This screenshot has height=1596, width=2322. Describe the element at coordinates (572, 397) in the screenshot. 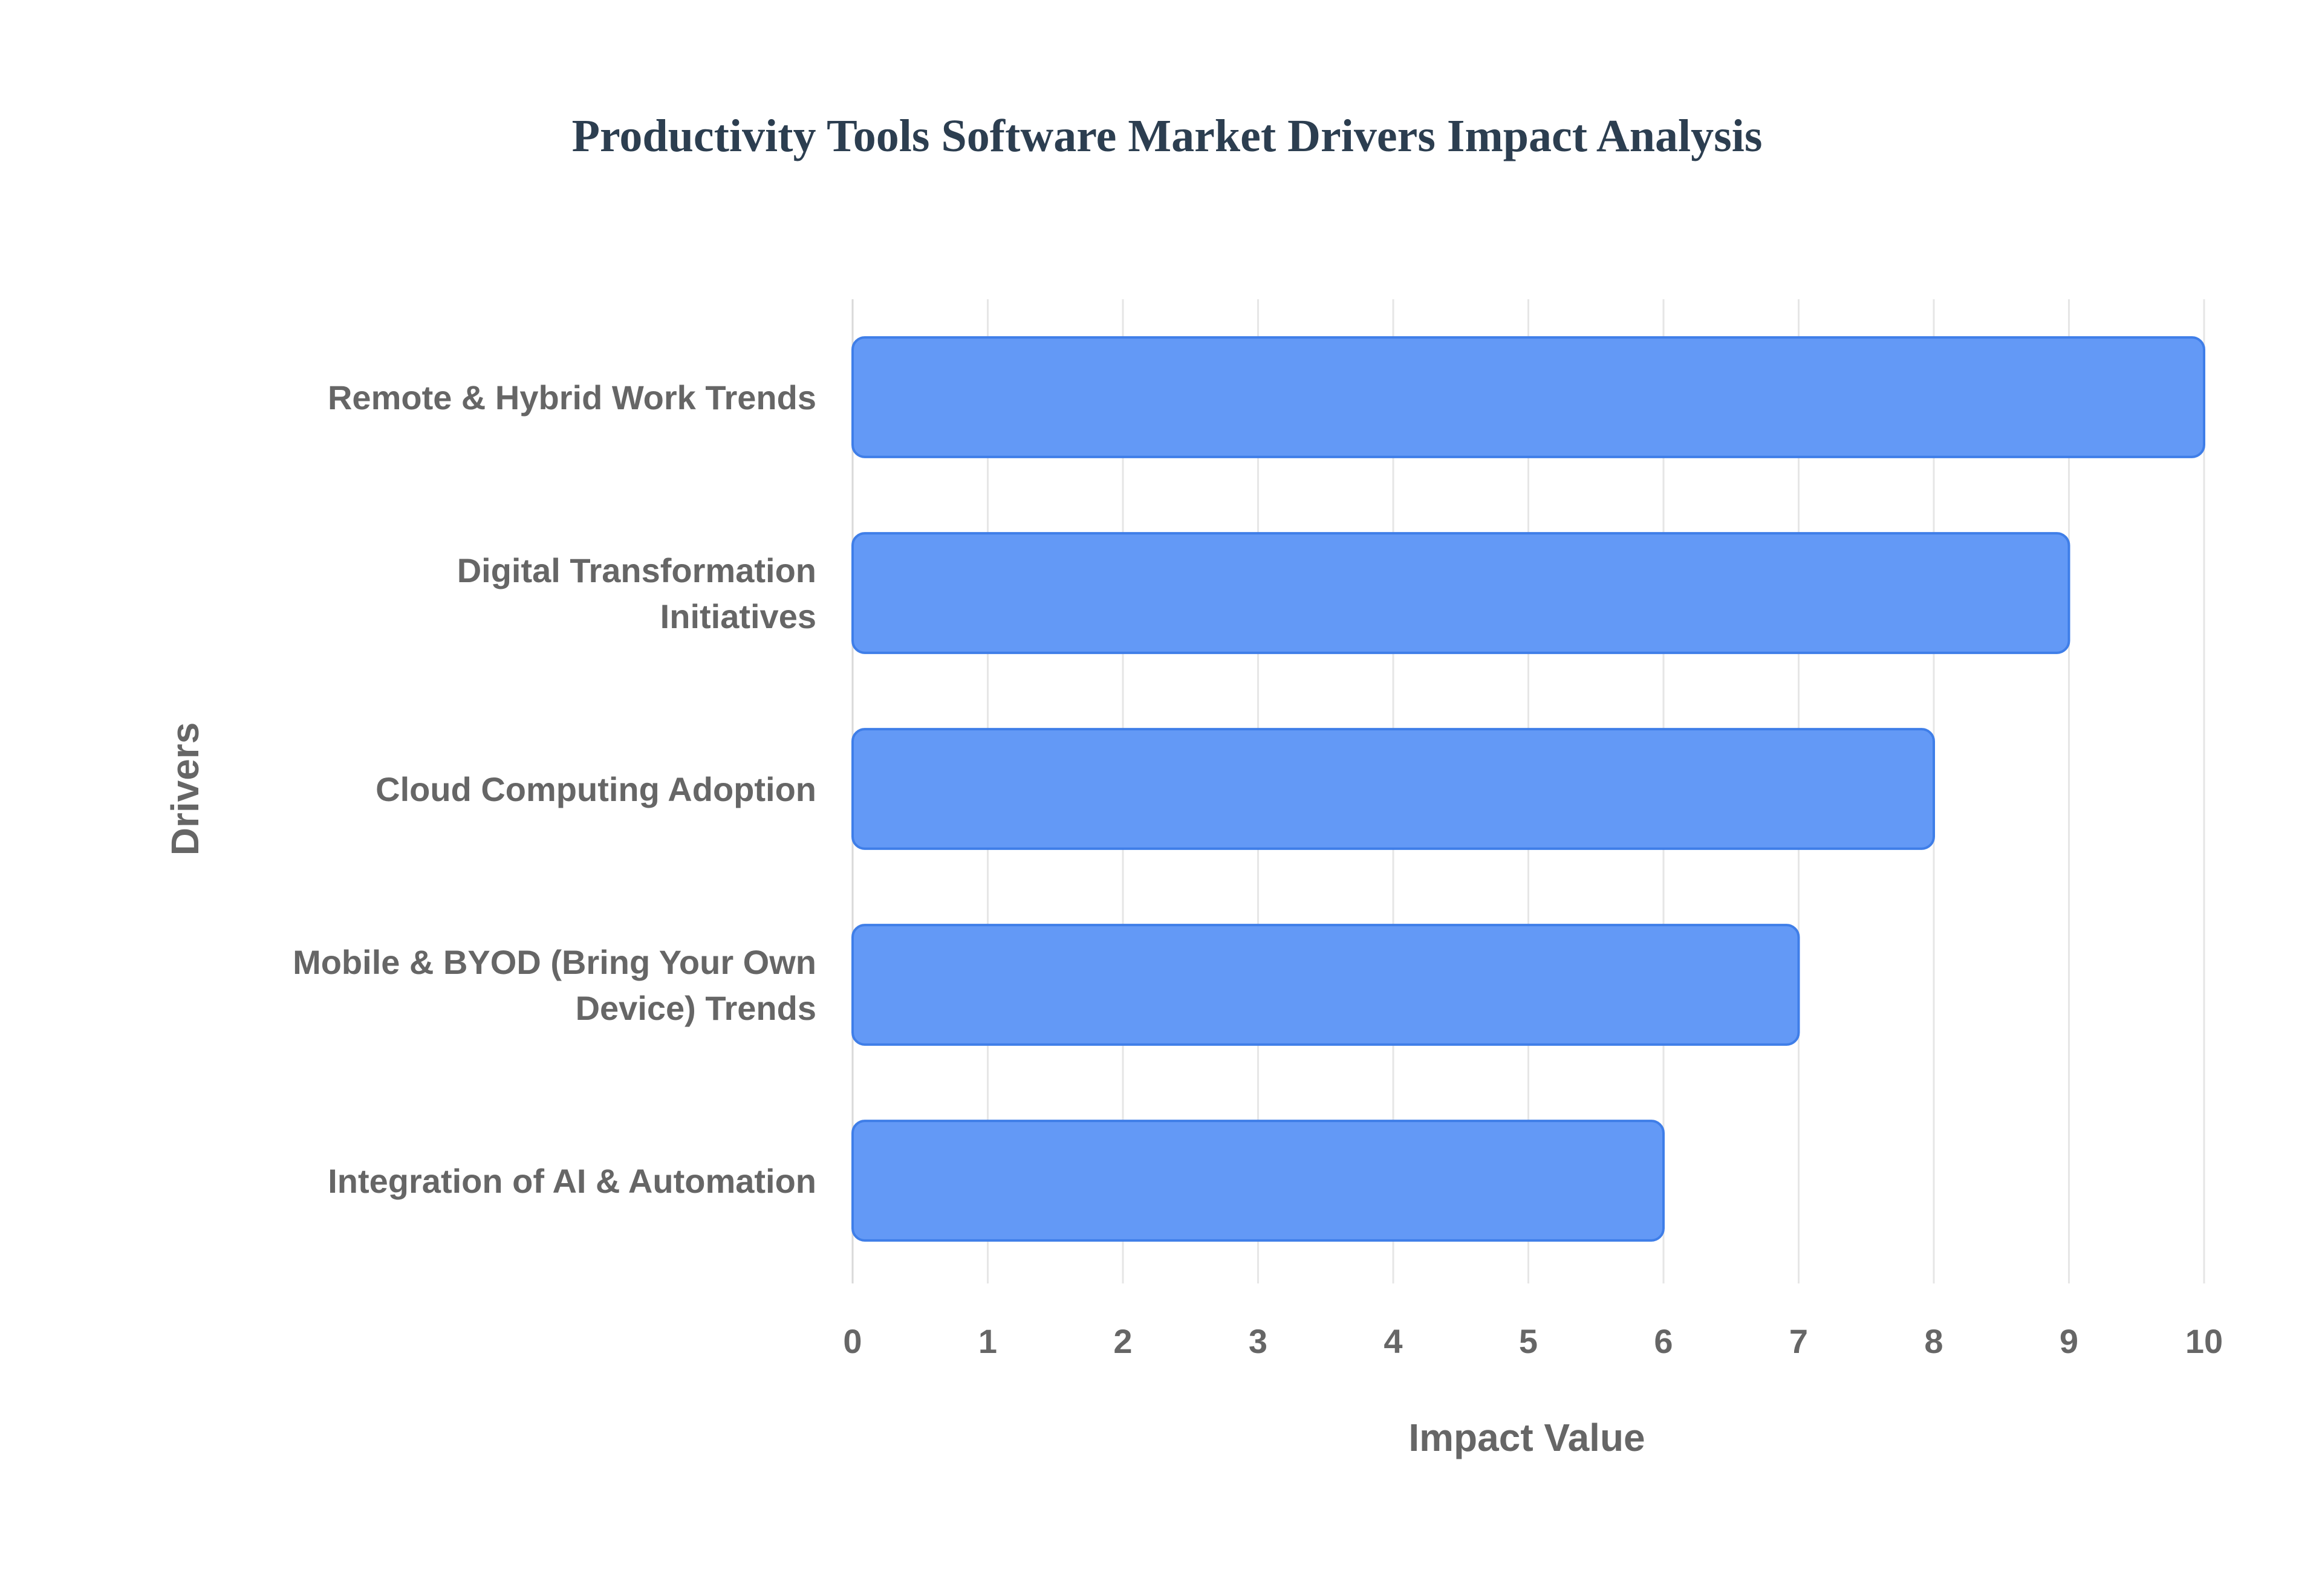

I see `category-label: Remote & Hybrid Work Trends` at that location.